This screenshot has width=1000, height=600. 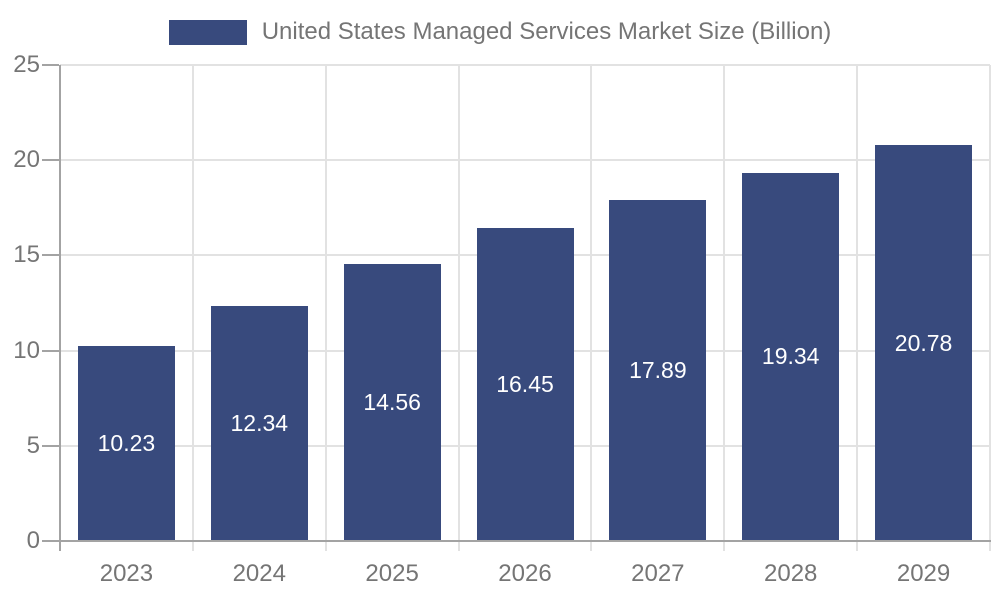 What do you see at coordinates (60, 308) in the screenshot?
I see `y-axis-line` at bounding box center [60, 308].